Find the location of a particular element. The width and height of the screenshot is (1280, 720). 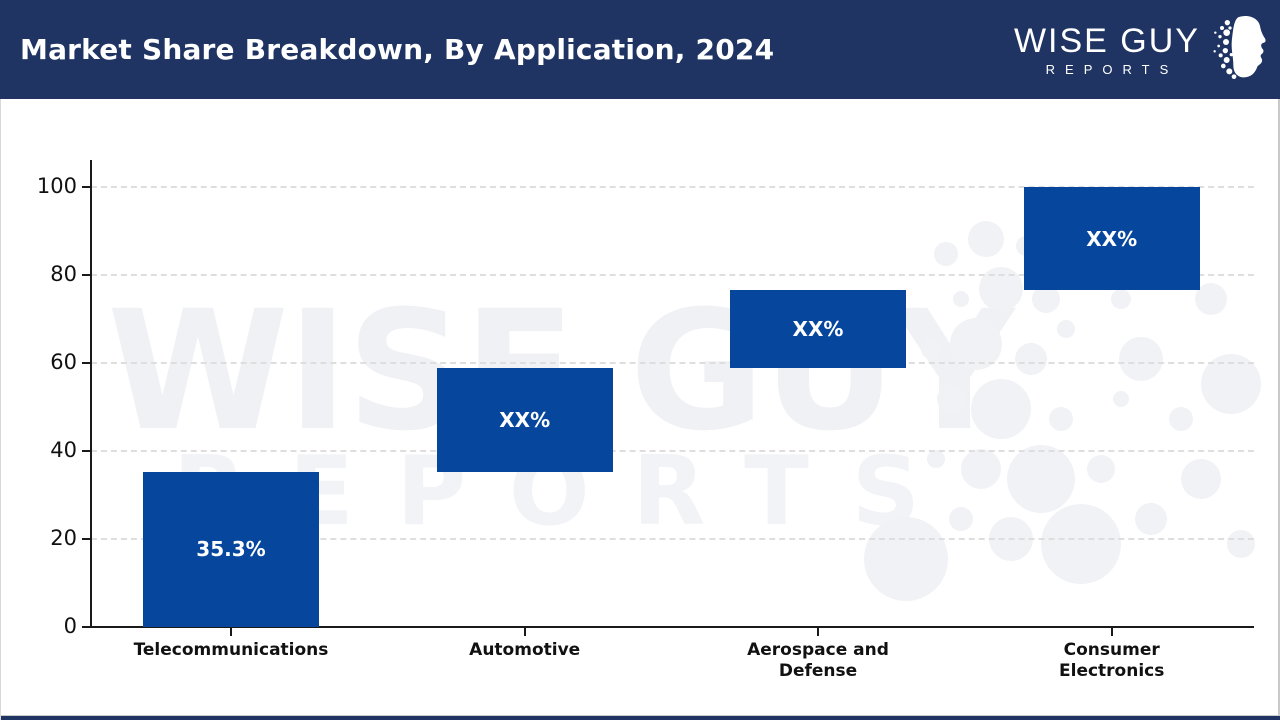

x-axis-category-label: Telecommunications is located at coordinates (231, 650).